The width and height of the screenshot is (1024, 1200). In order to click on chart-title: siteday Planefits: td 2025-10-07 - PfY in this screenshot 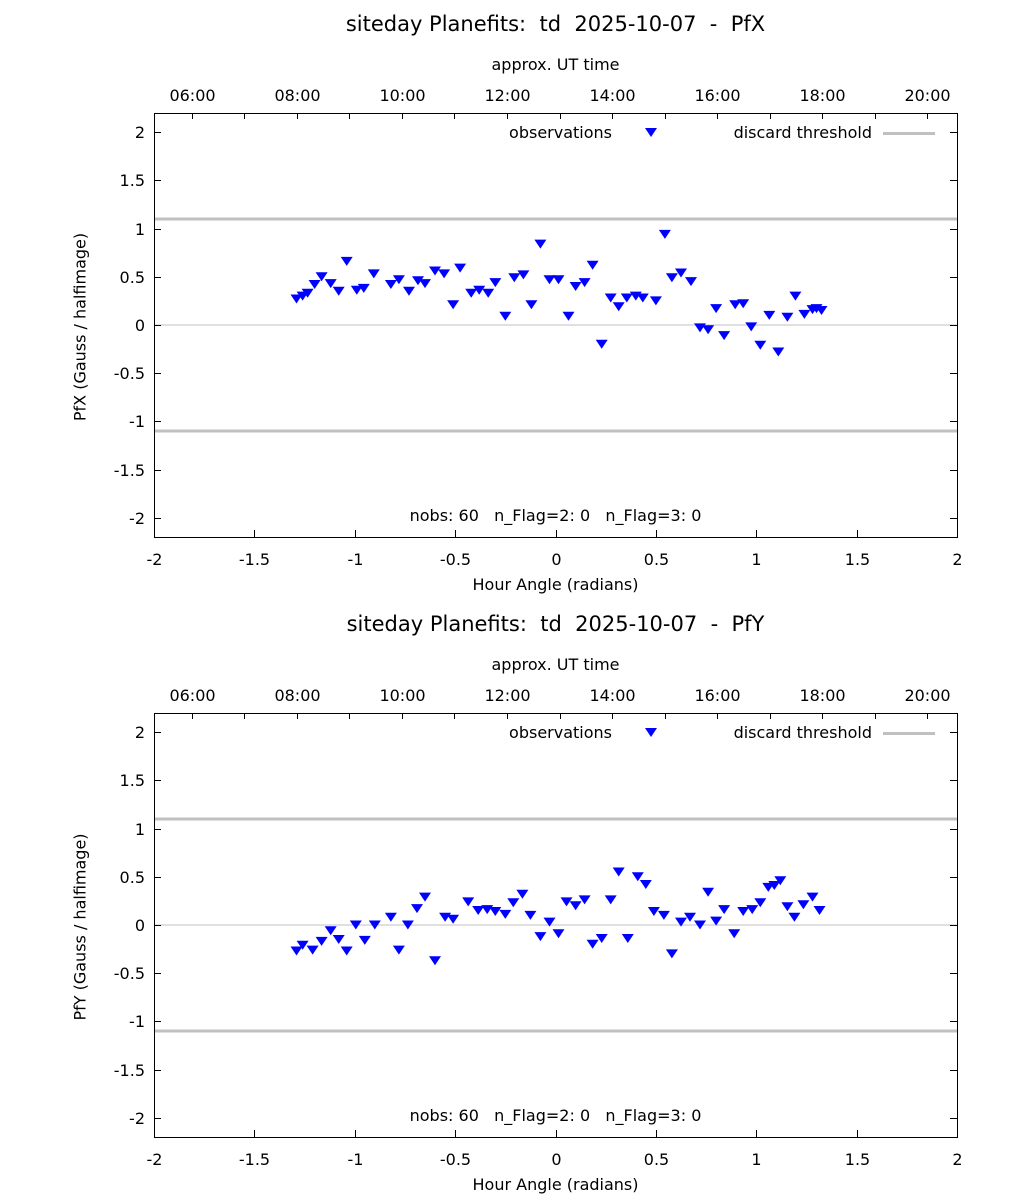, I will do `click(555, 624)`.